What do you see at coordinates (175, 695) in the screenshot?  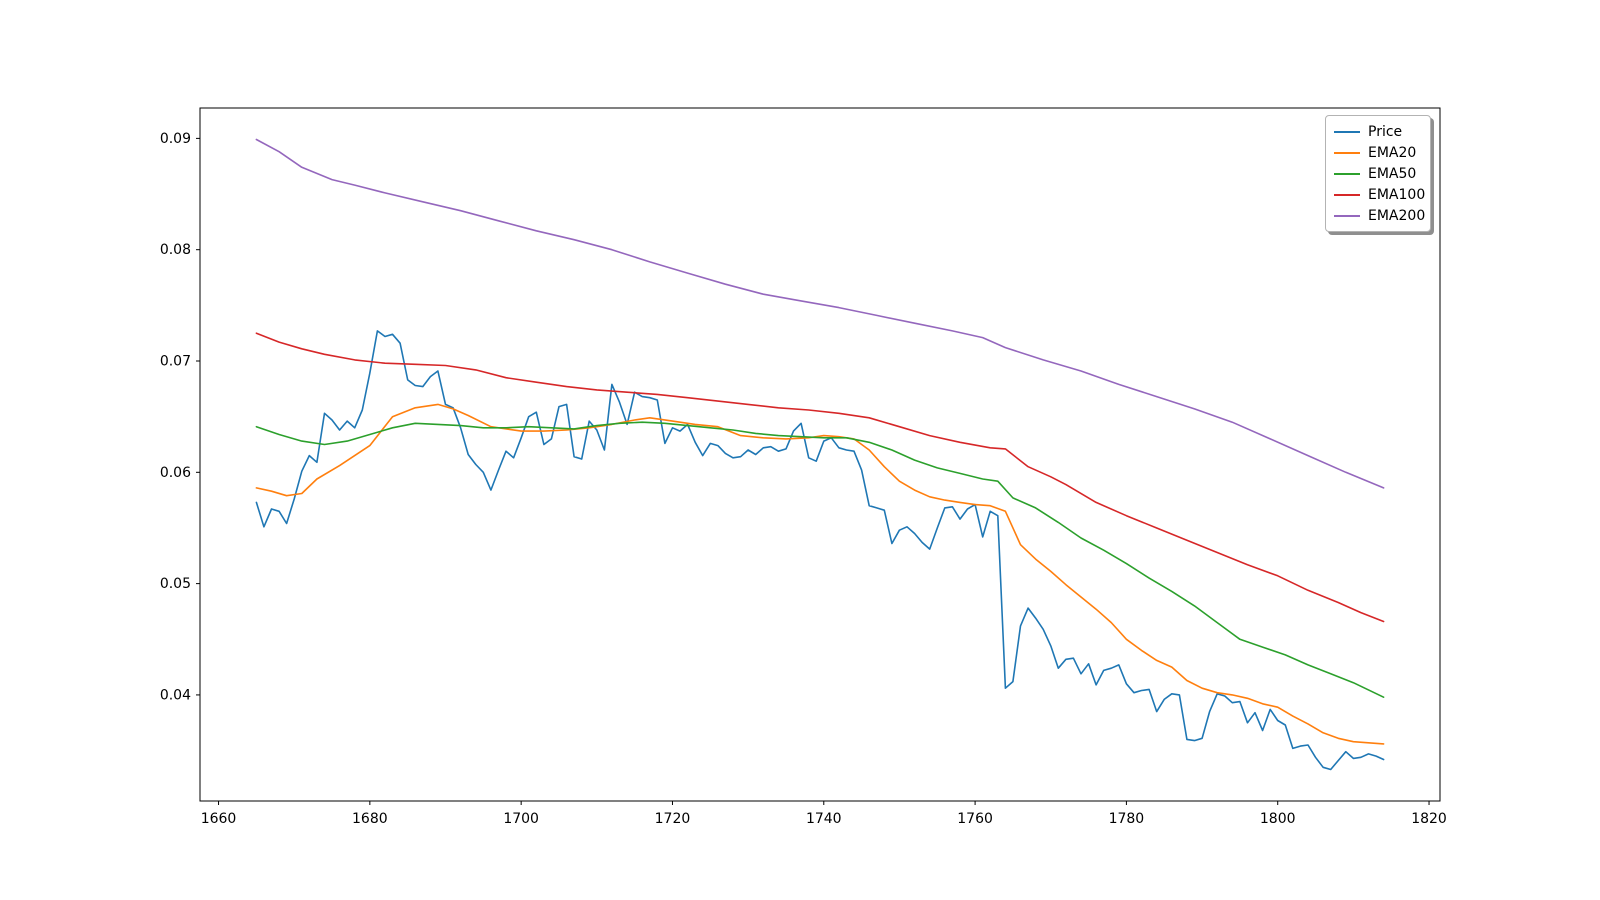 I see `y-tick-label: 0.04` at bounding box center [175, 695].